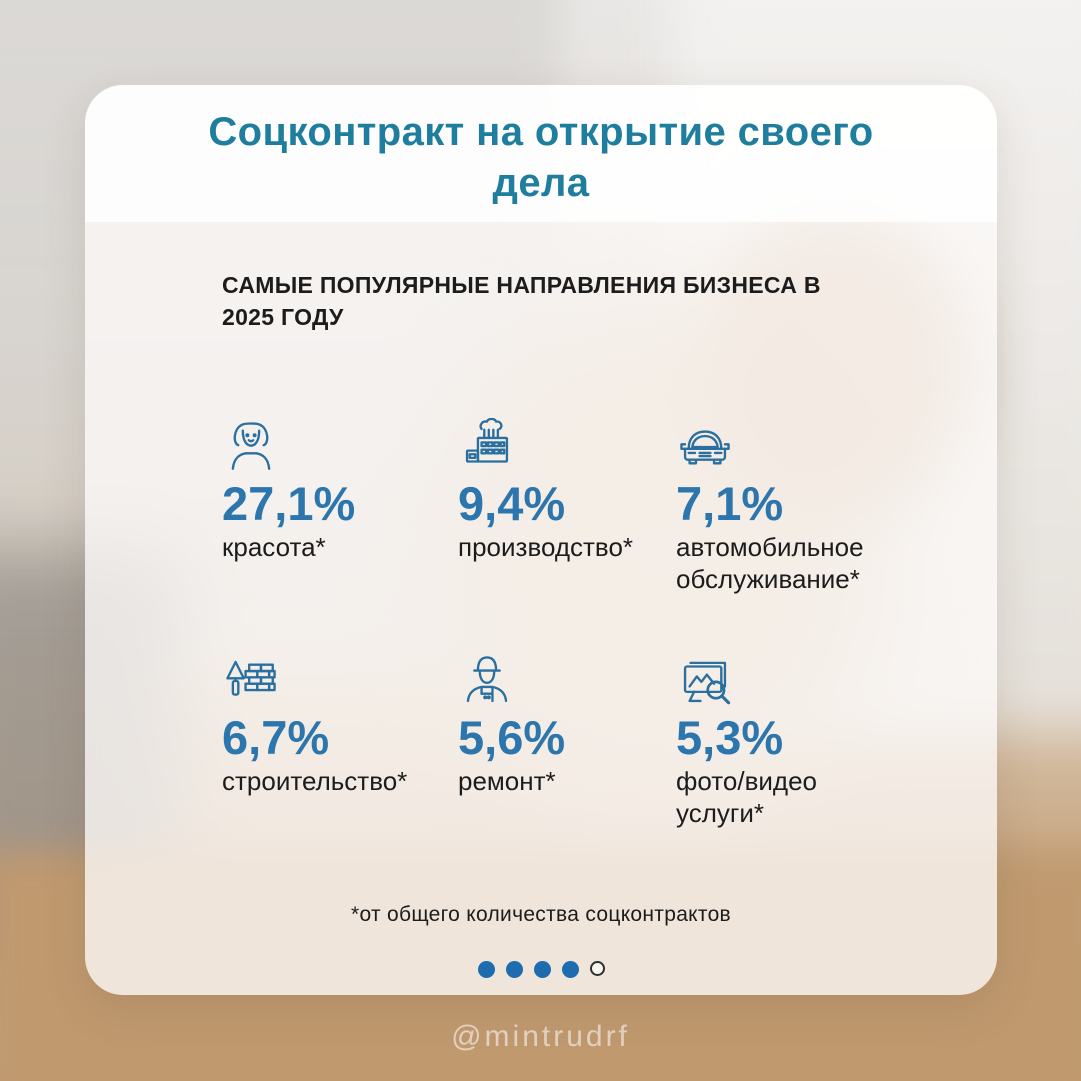 The image size is (1081, 1081). Describe the element at coordinates (251, 681) in the screenshot. I see `bricks-trowel-icon` at that location.